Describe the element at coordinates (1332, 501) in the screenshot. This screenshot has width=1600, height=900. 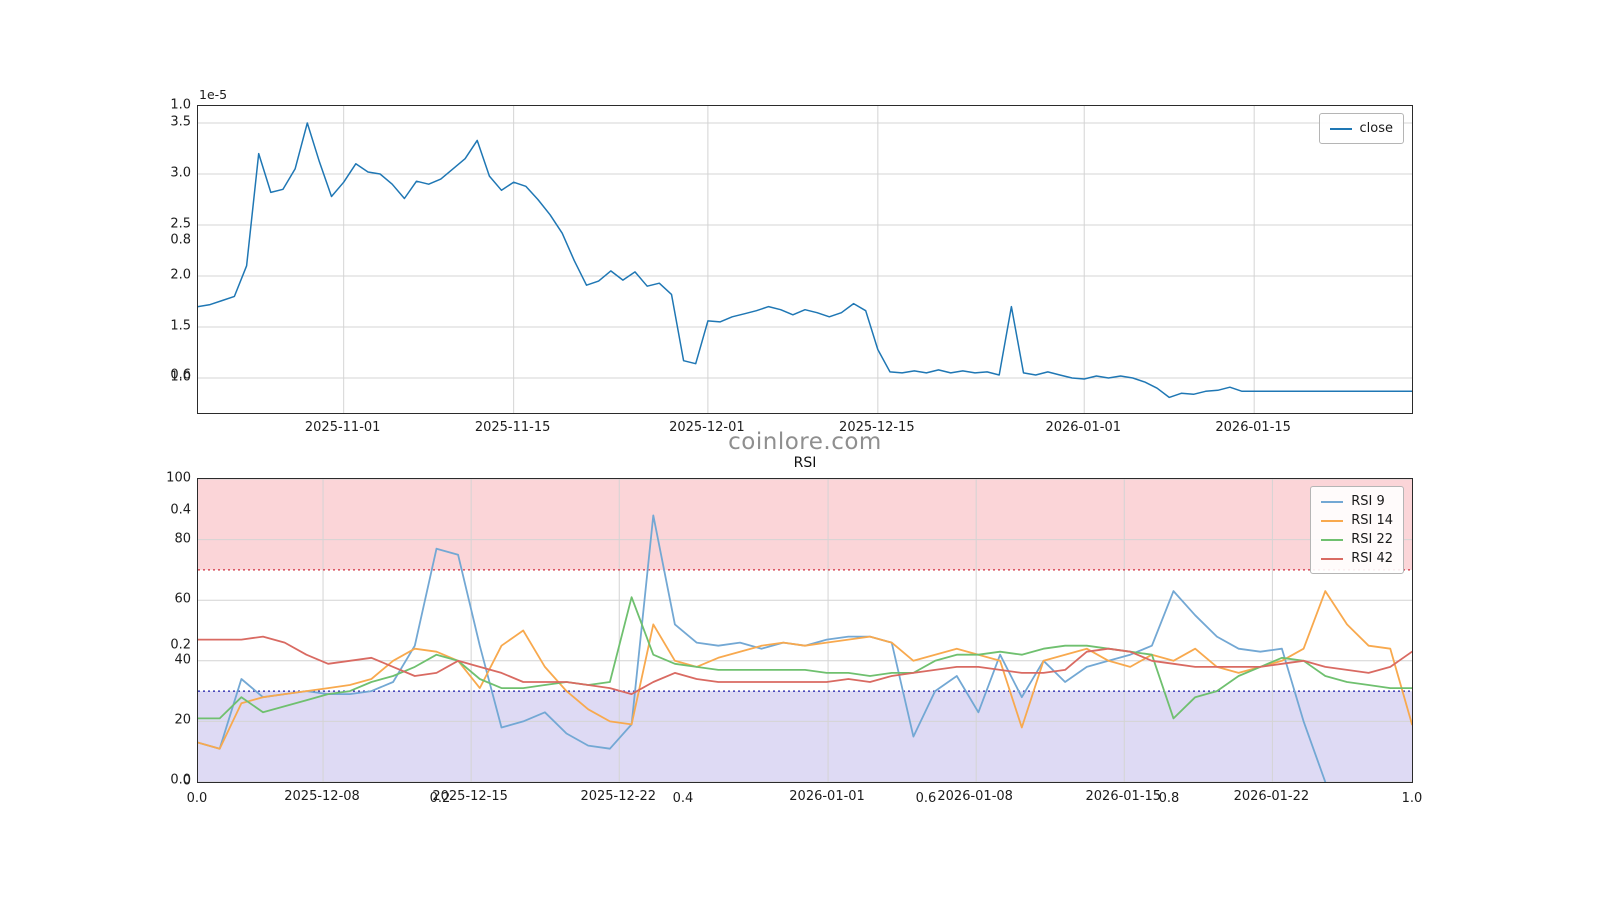
I see `rsi9-line-sample` at that location.